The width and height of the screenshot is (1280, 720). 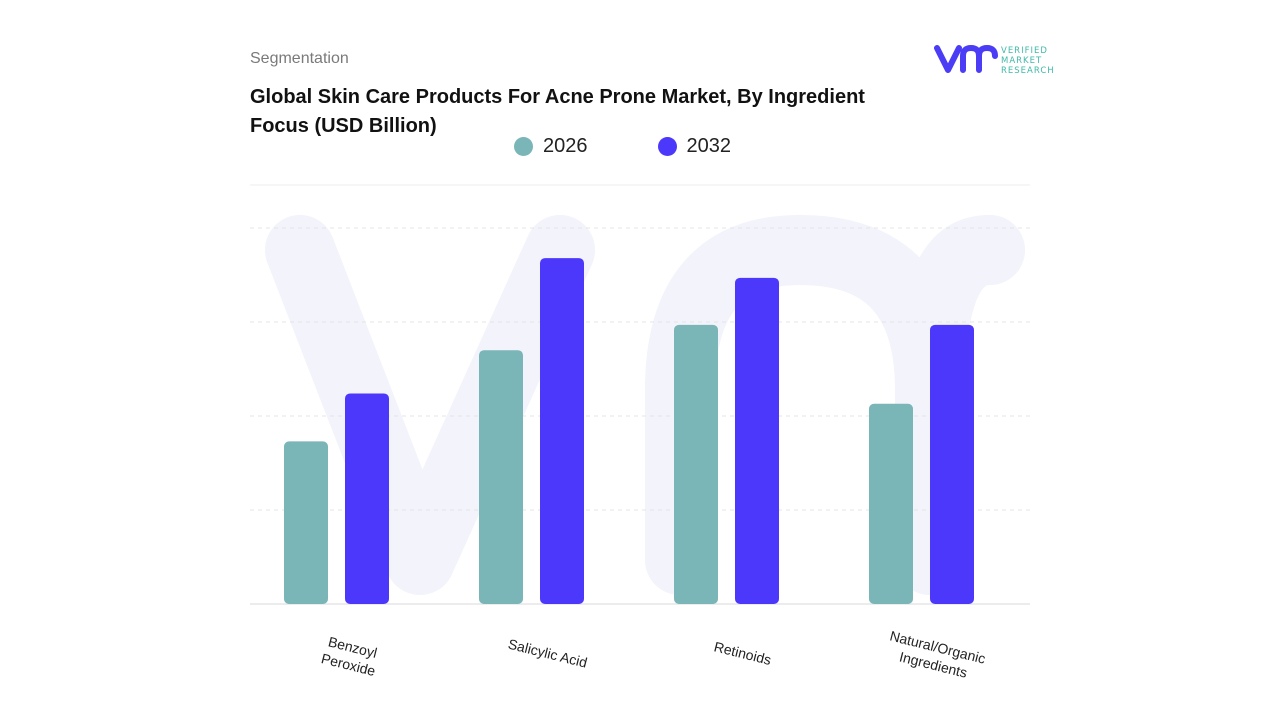 I want to click on legend-item-2032: 2032, so click(x=694, y=146).